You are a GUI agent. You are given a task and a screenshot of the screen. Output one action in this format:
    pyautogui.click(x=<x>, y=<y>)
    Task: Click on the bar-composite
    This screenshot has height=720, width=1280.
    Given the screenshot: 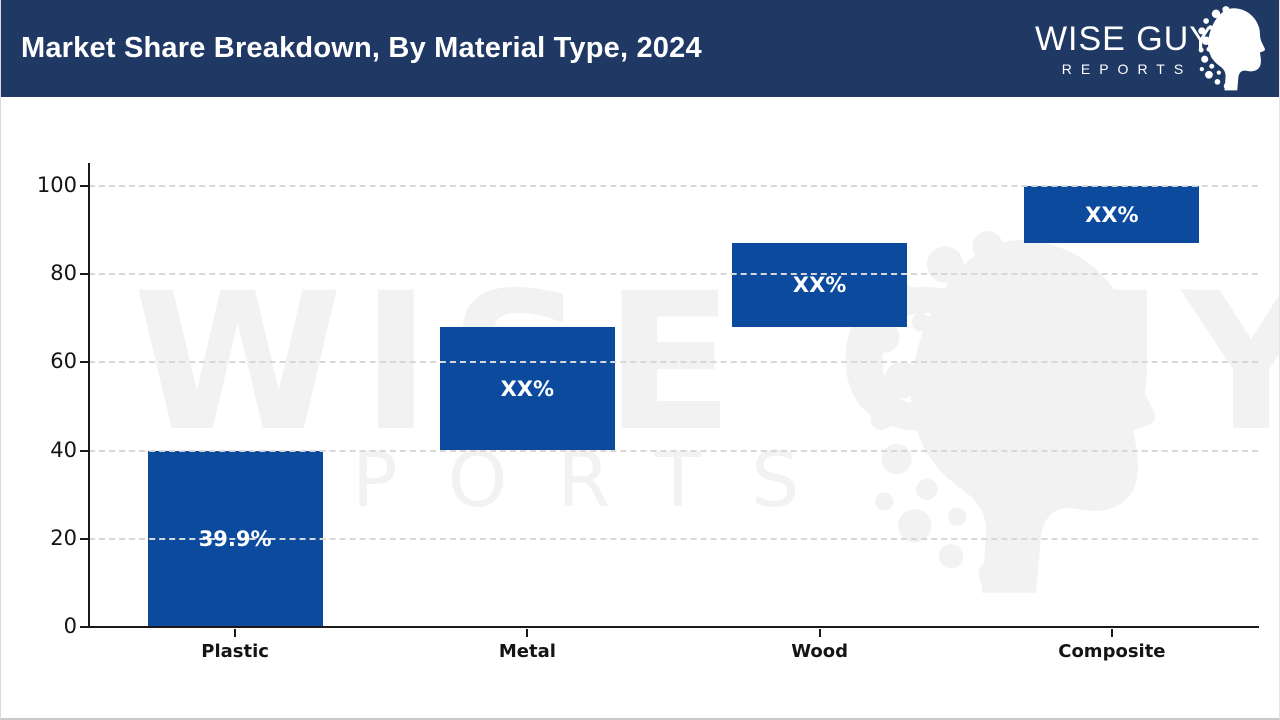 What is the action you would take?
    pyautogui.click(x=1112, y=215)
    